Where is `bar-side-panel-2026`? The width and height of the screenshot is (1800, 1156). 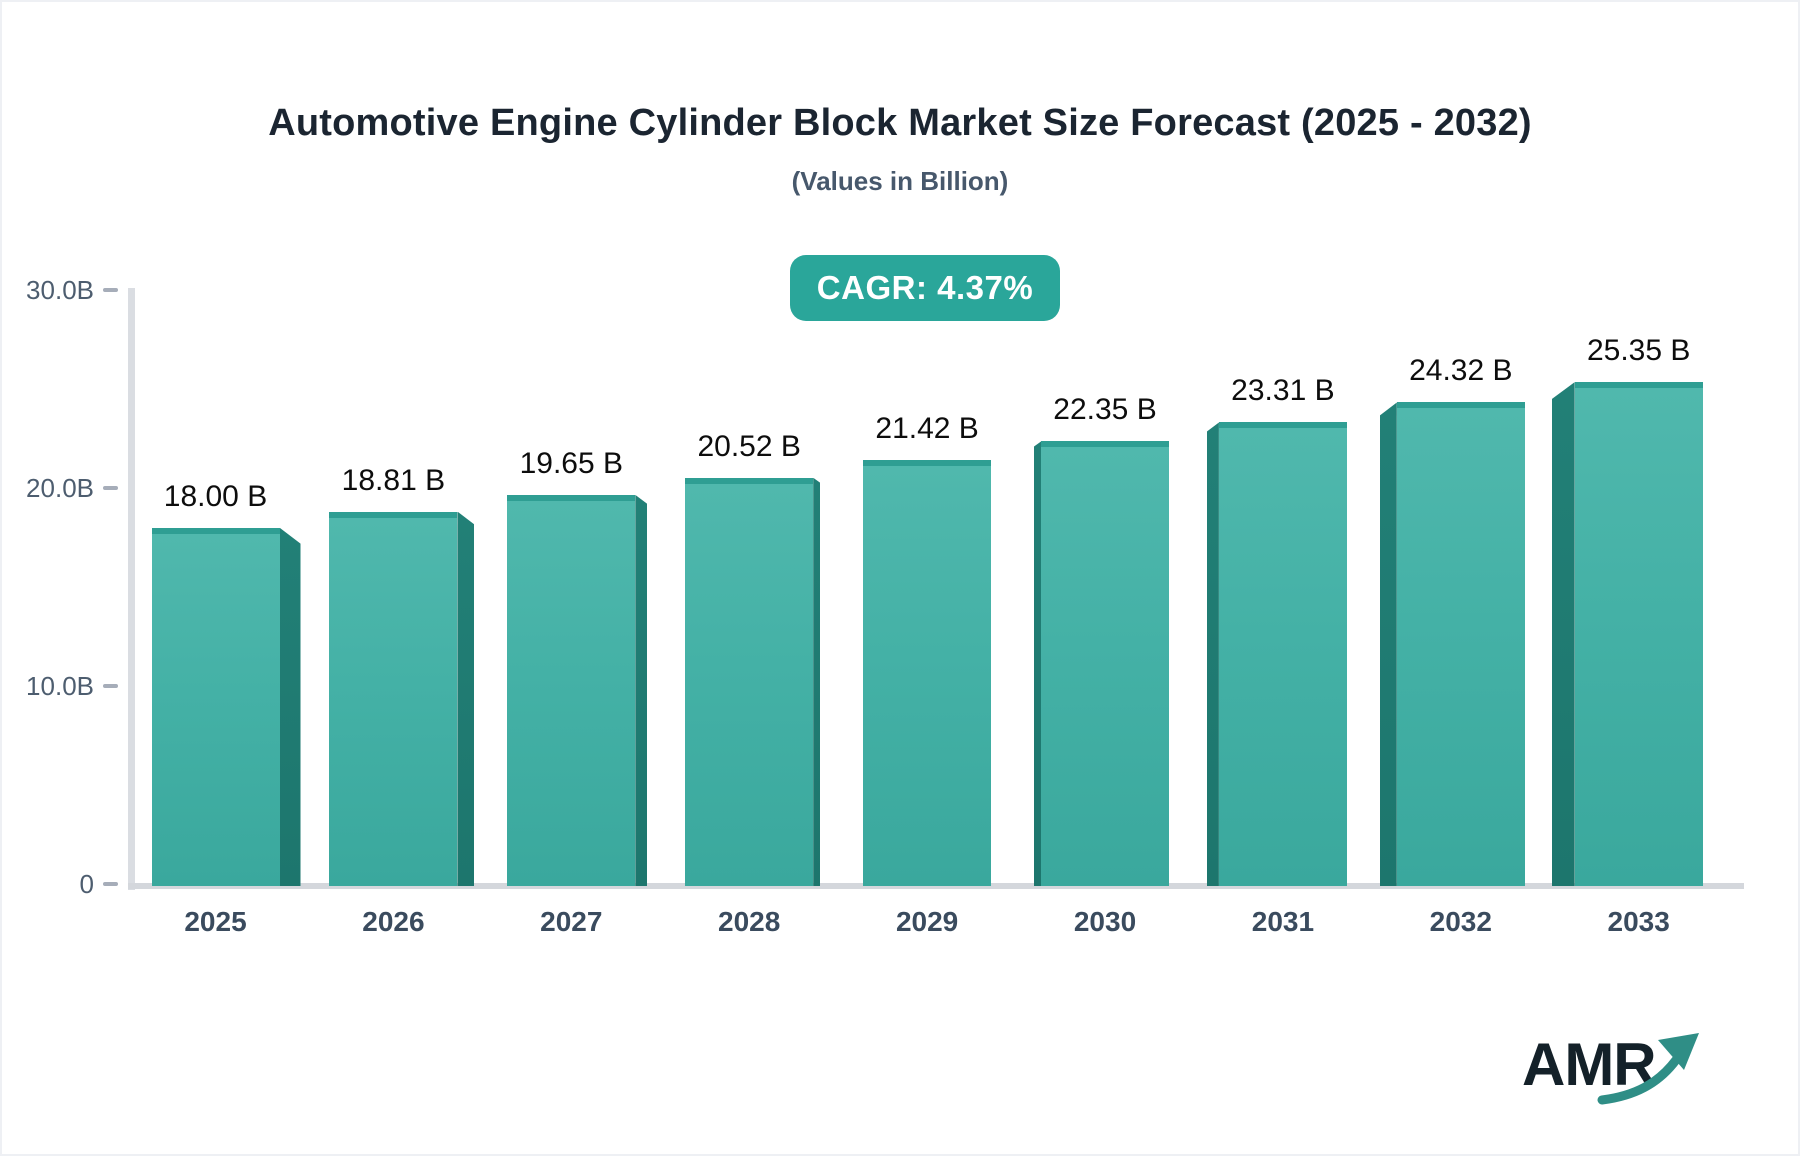 bar-side-panel-2026 is located at coordinates (466, 698).